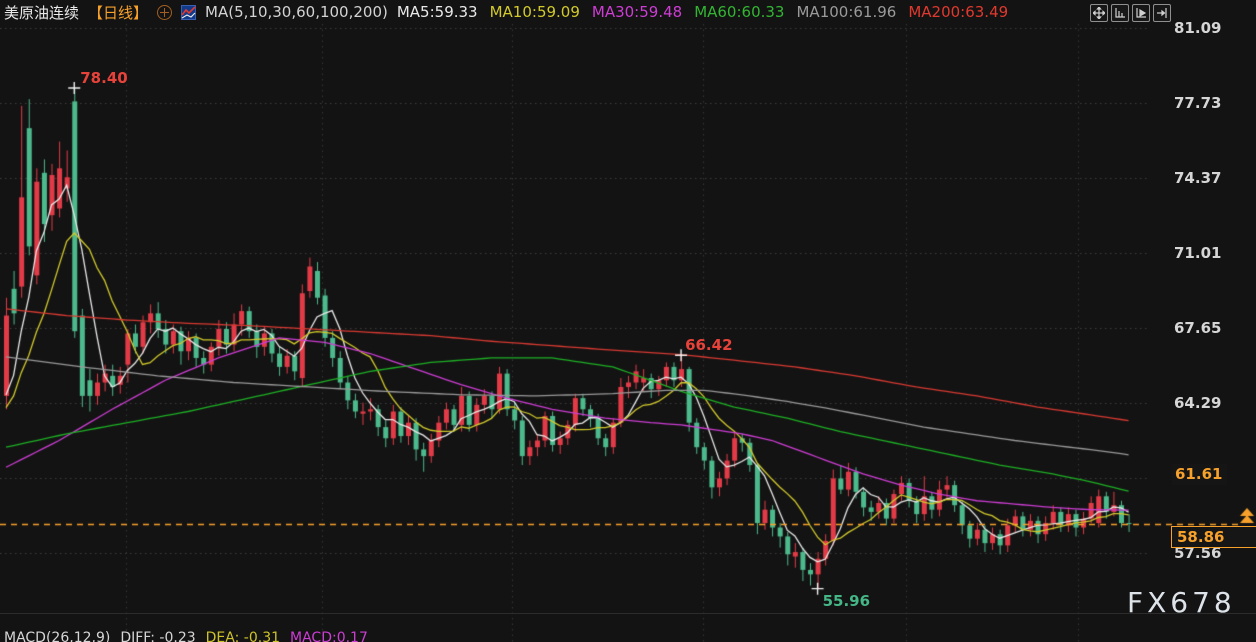 This screenshot has width=1256, height=642. What do you see at coordinates (628, 613) in the screenshot?
I see `pane-divider` at bounding box center [628, 613].